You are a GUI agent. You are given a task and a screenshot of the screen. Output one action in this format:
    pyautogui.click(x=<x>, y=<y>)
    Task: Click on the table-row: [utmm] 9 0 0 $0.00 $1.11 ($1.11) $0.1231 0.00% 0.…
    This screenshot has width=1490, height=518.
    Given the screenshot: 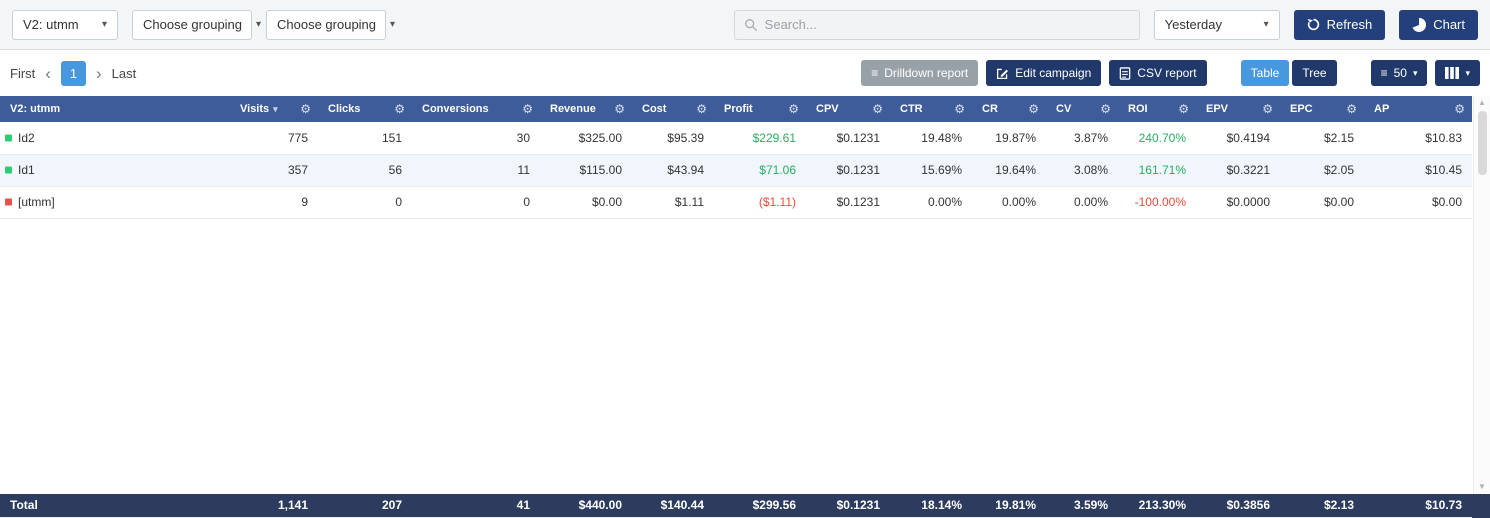 What is the action you would take?
    pyautogui.click(x=736, y=202)
    